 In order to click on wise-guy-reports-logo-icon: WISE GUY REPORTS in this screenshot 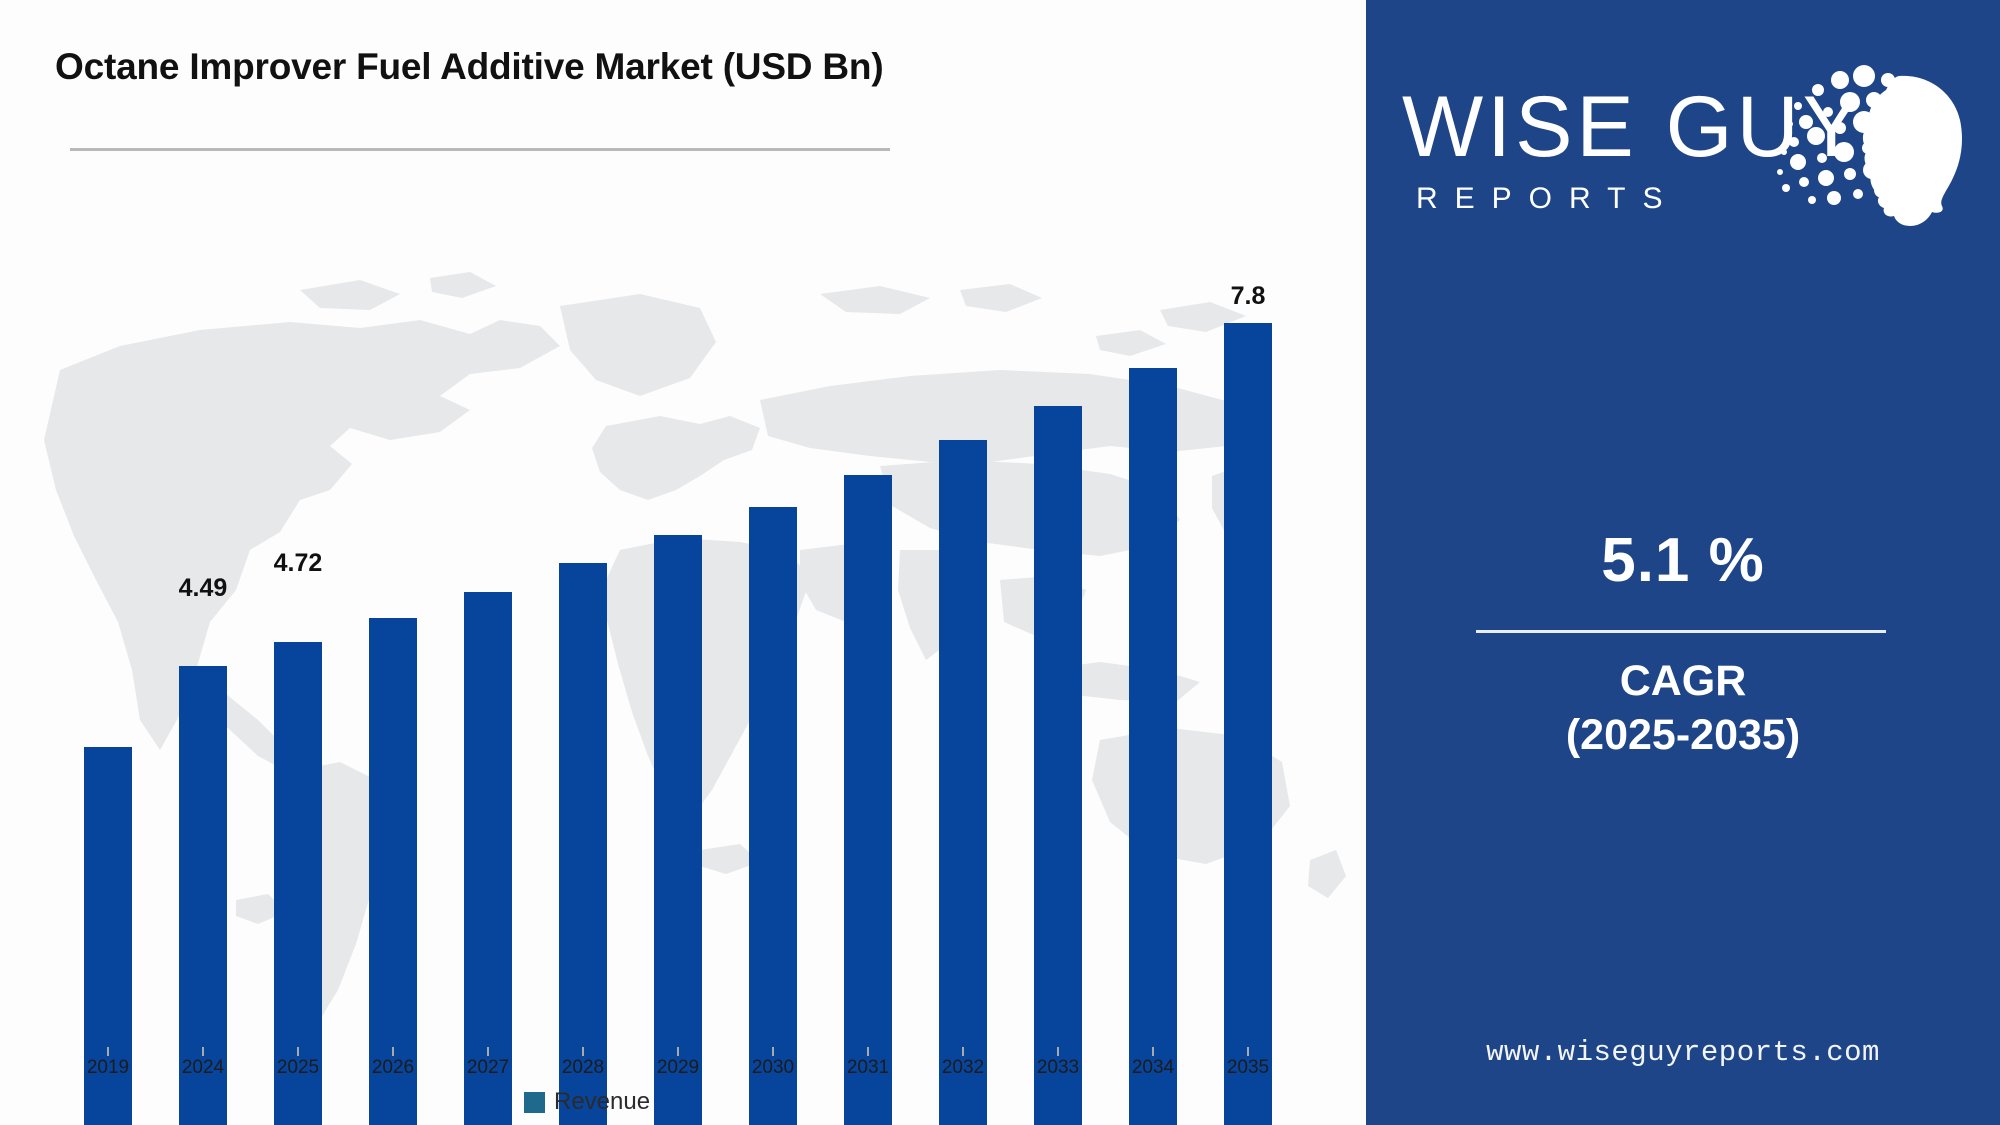, I will do `click(1684, 145)`.